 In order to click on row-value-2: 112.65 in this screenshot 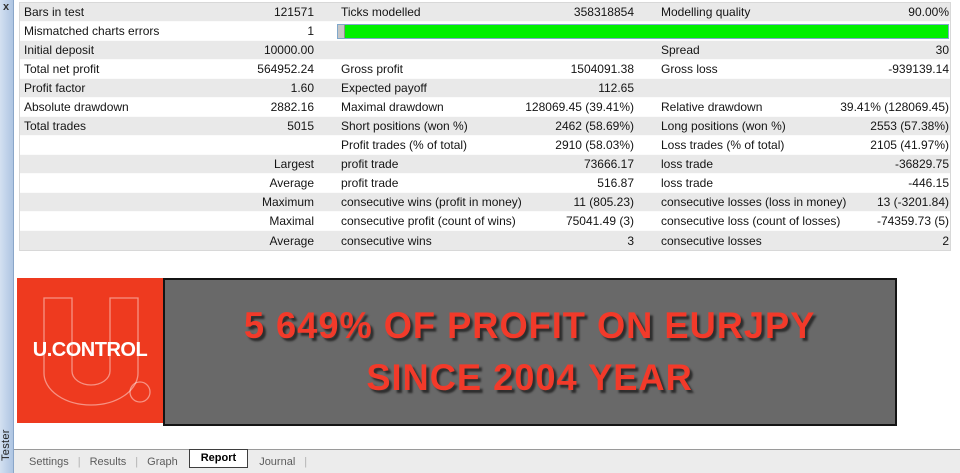, I will do `click(616, 88)`.